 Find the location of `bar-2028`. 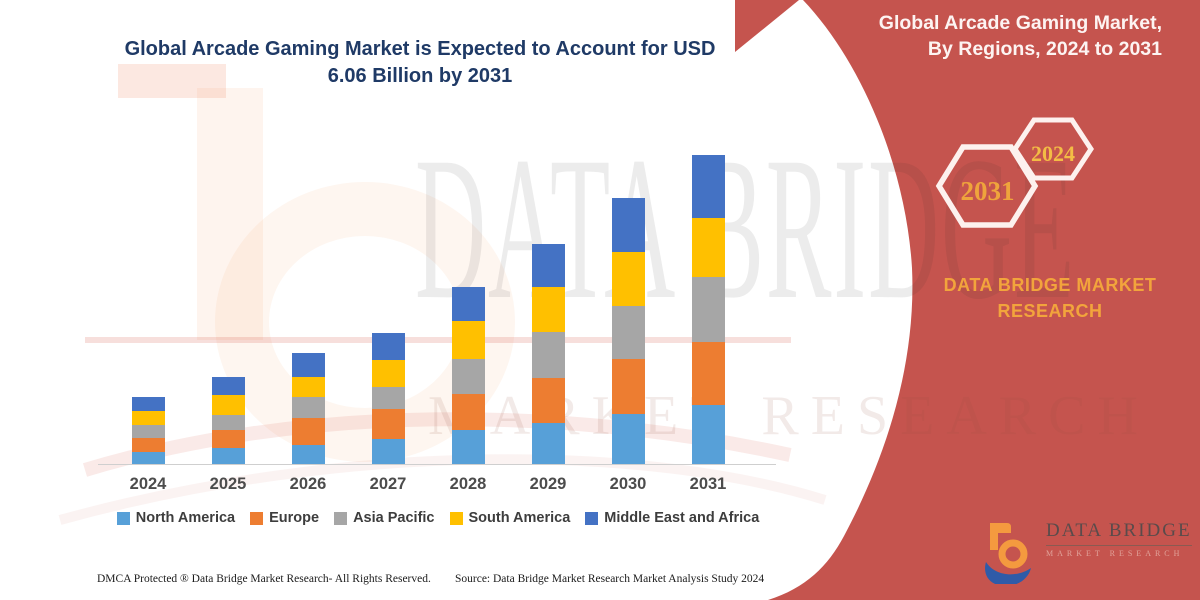

bar-2028 is located at coordinates (468, 375).